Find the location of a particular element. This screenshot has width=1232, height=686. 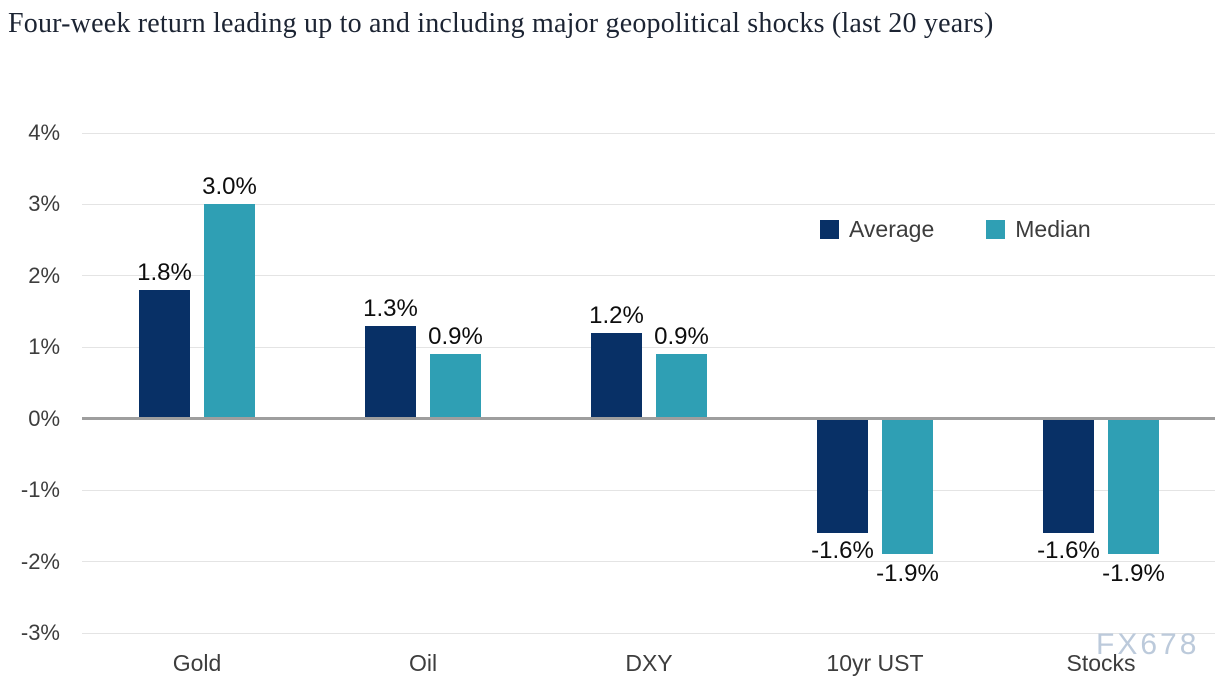

bar-average-oil is located at coordinates (390, 372).